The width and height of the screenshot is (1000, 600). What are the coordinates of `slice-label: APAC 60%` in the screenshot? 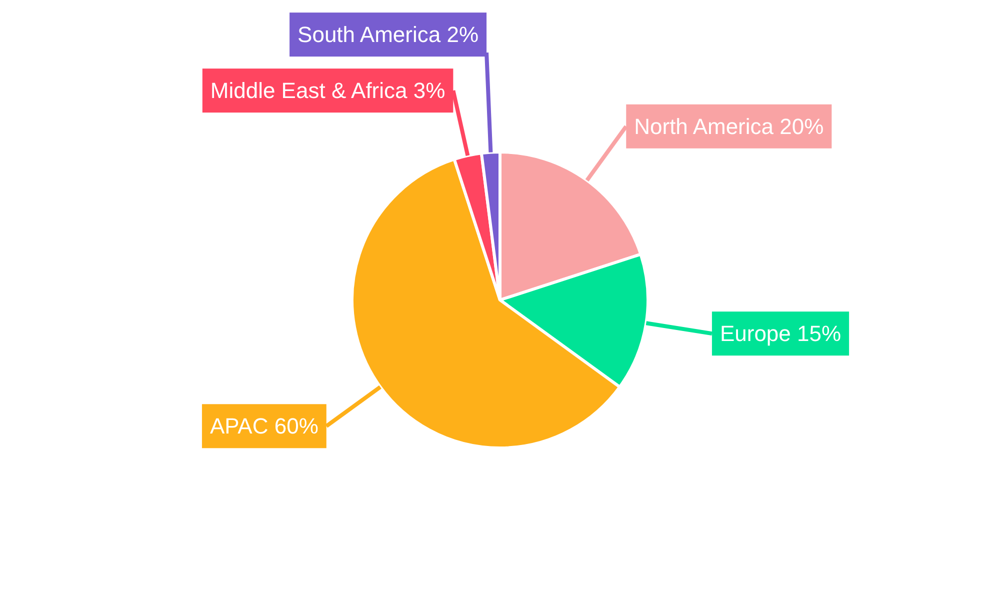 It's located at (264, 426).